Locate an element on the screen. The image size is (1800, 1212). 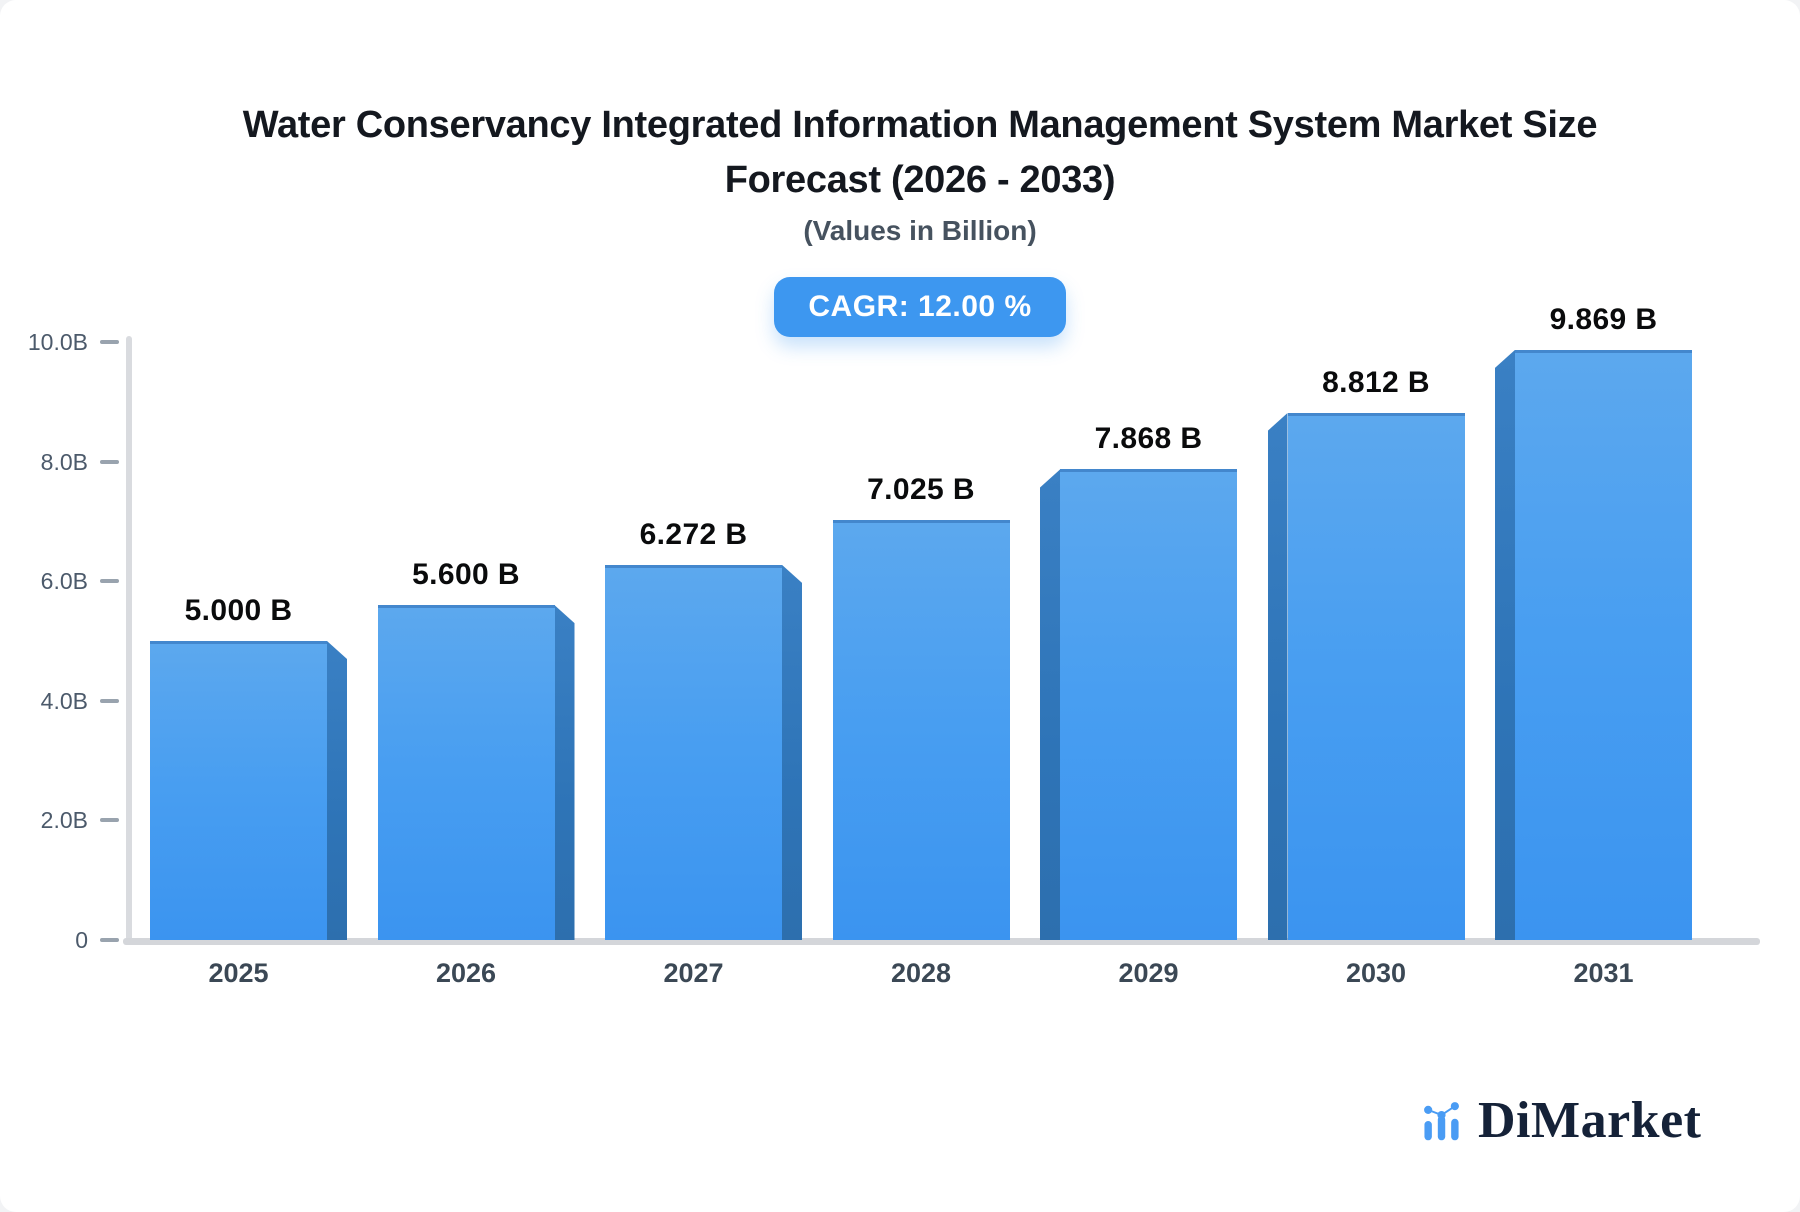
bar-value-label: 7.025 B is located at coordinates (921, 489).